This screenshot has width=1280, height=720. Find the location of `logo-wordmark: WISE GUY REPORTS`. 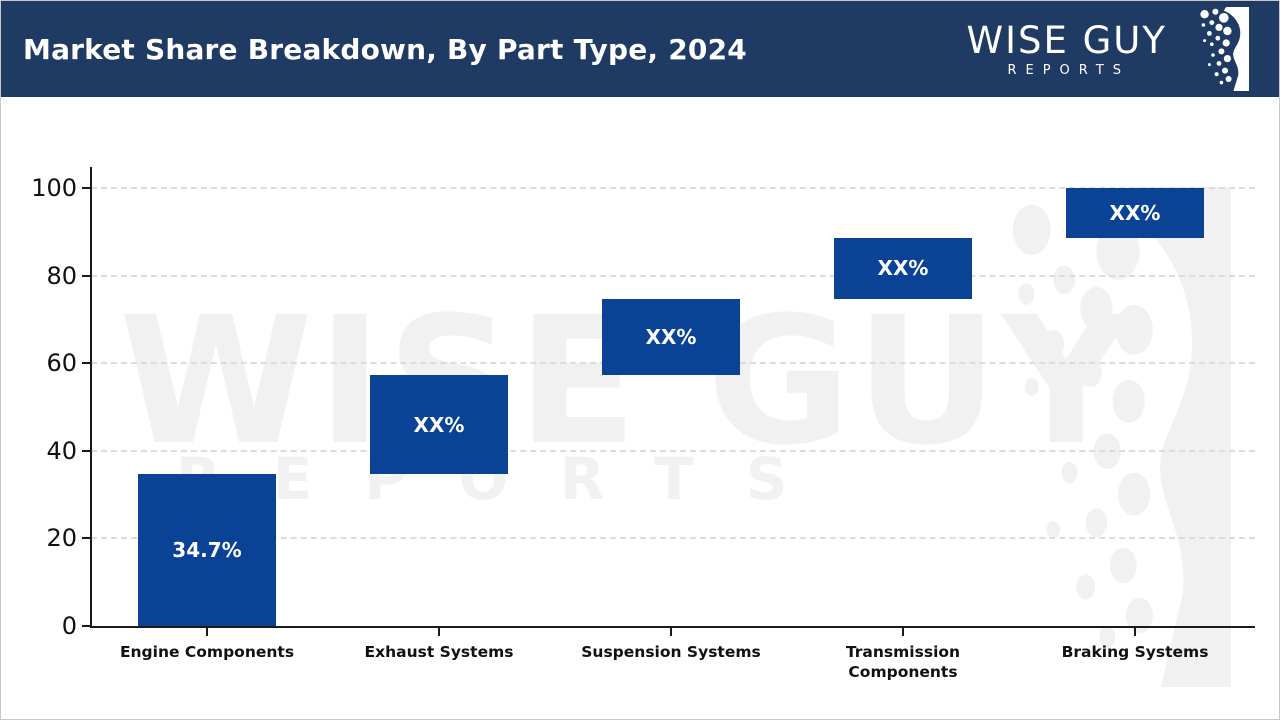

logo-wordmark: WISE GUY REPORTS is located at coordinates (1067, 49).